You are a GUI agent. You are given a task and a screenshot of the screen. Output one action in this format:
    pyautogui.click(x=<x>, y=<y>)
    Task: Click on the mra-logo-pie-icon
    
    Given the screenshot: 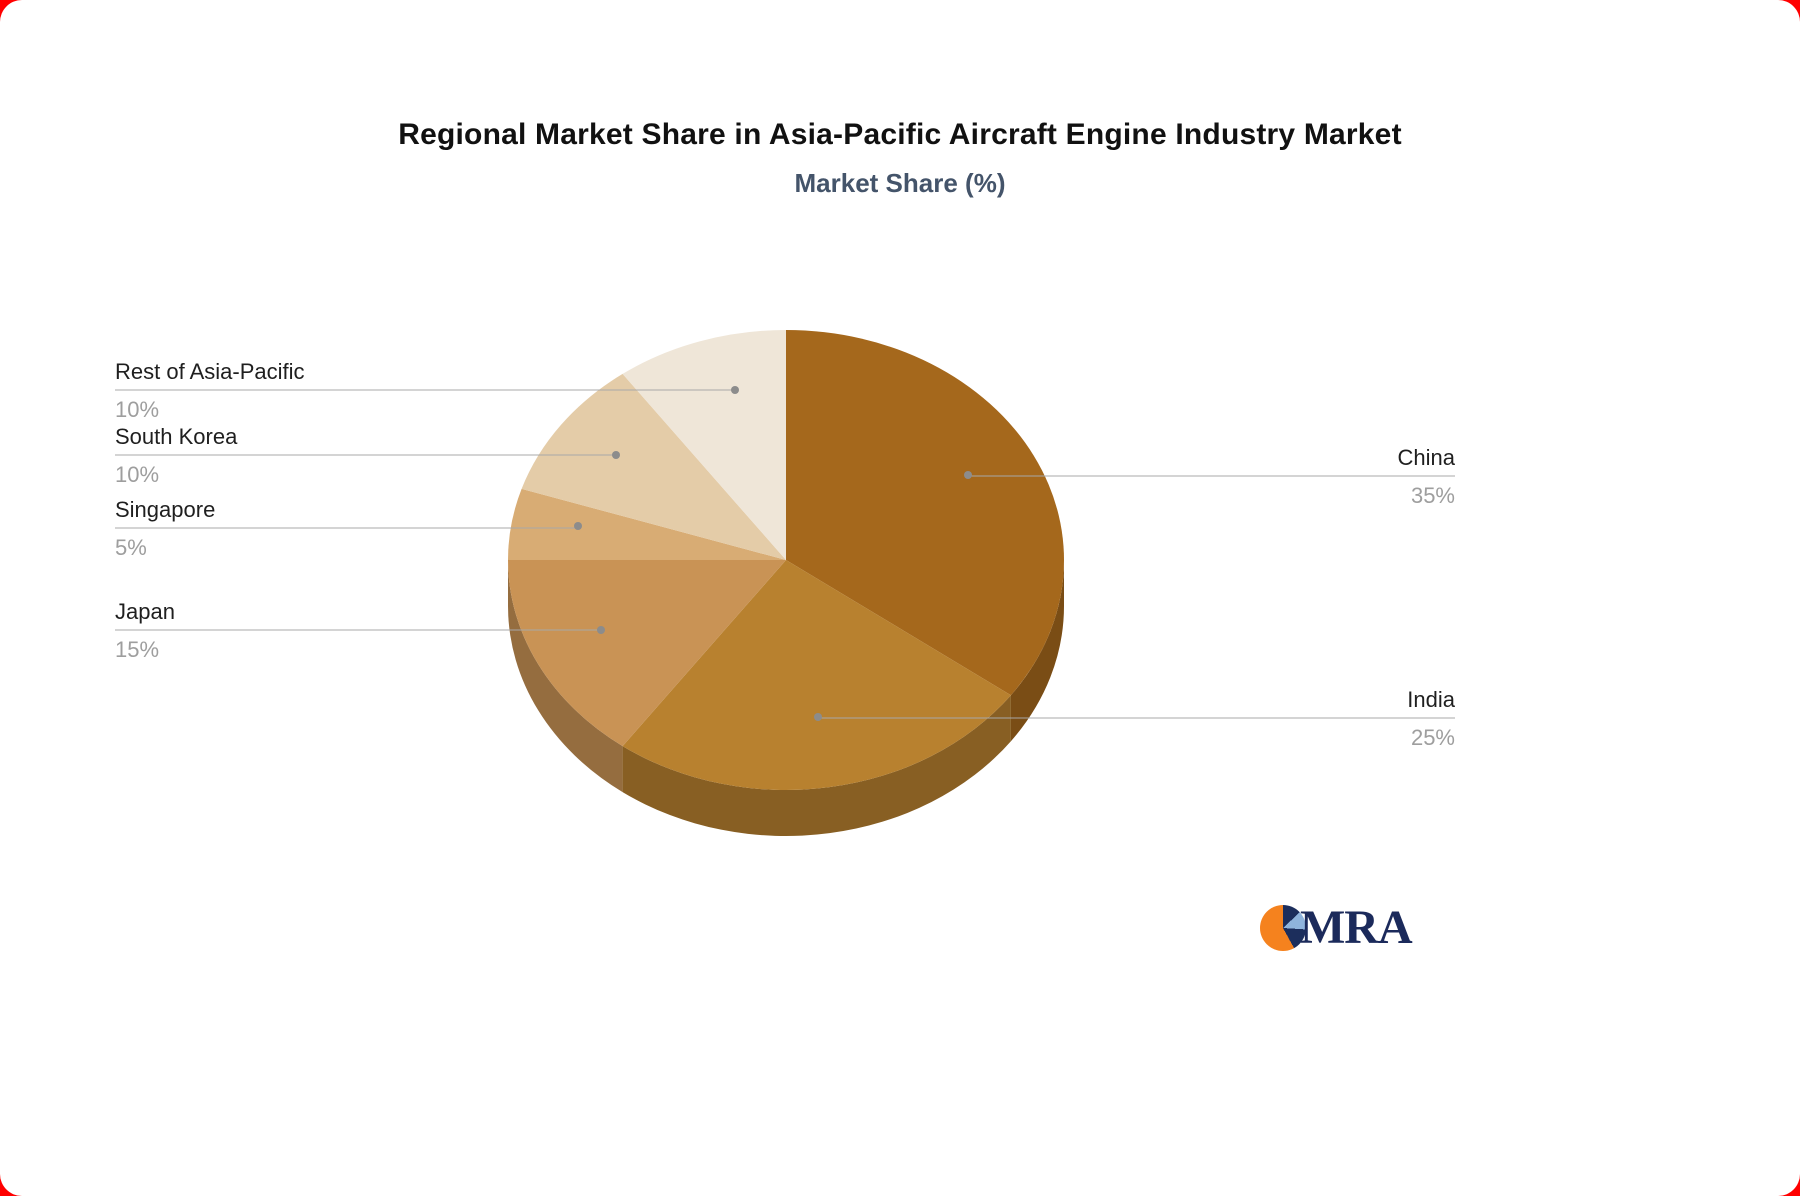 What is the action you would take?
    pyautogui.click(x=1283, y=927)
    